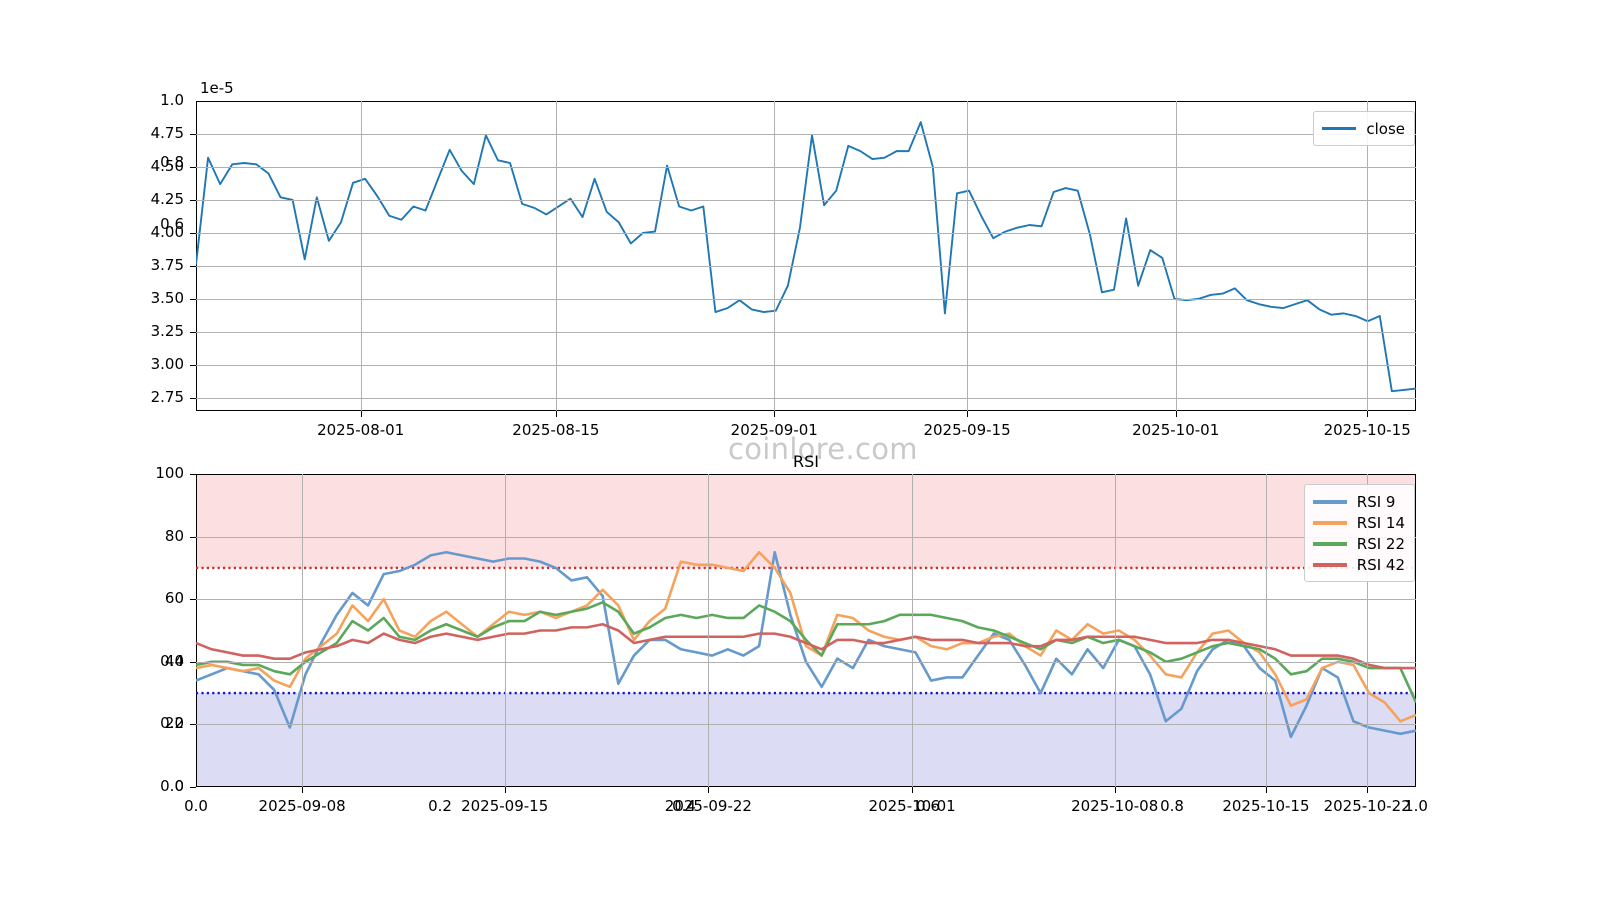 The height and width of the screenshot is (900, 1600). Describe the element at coordinates (823, 449) in the screenshot. I see `coinlore-watermark: coinlore.com` at that location.